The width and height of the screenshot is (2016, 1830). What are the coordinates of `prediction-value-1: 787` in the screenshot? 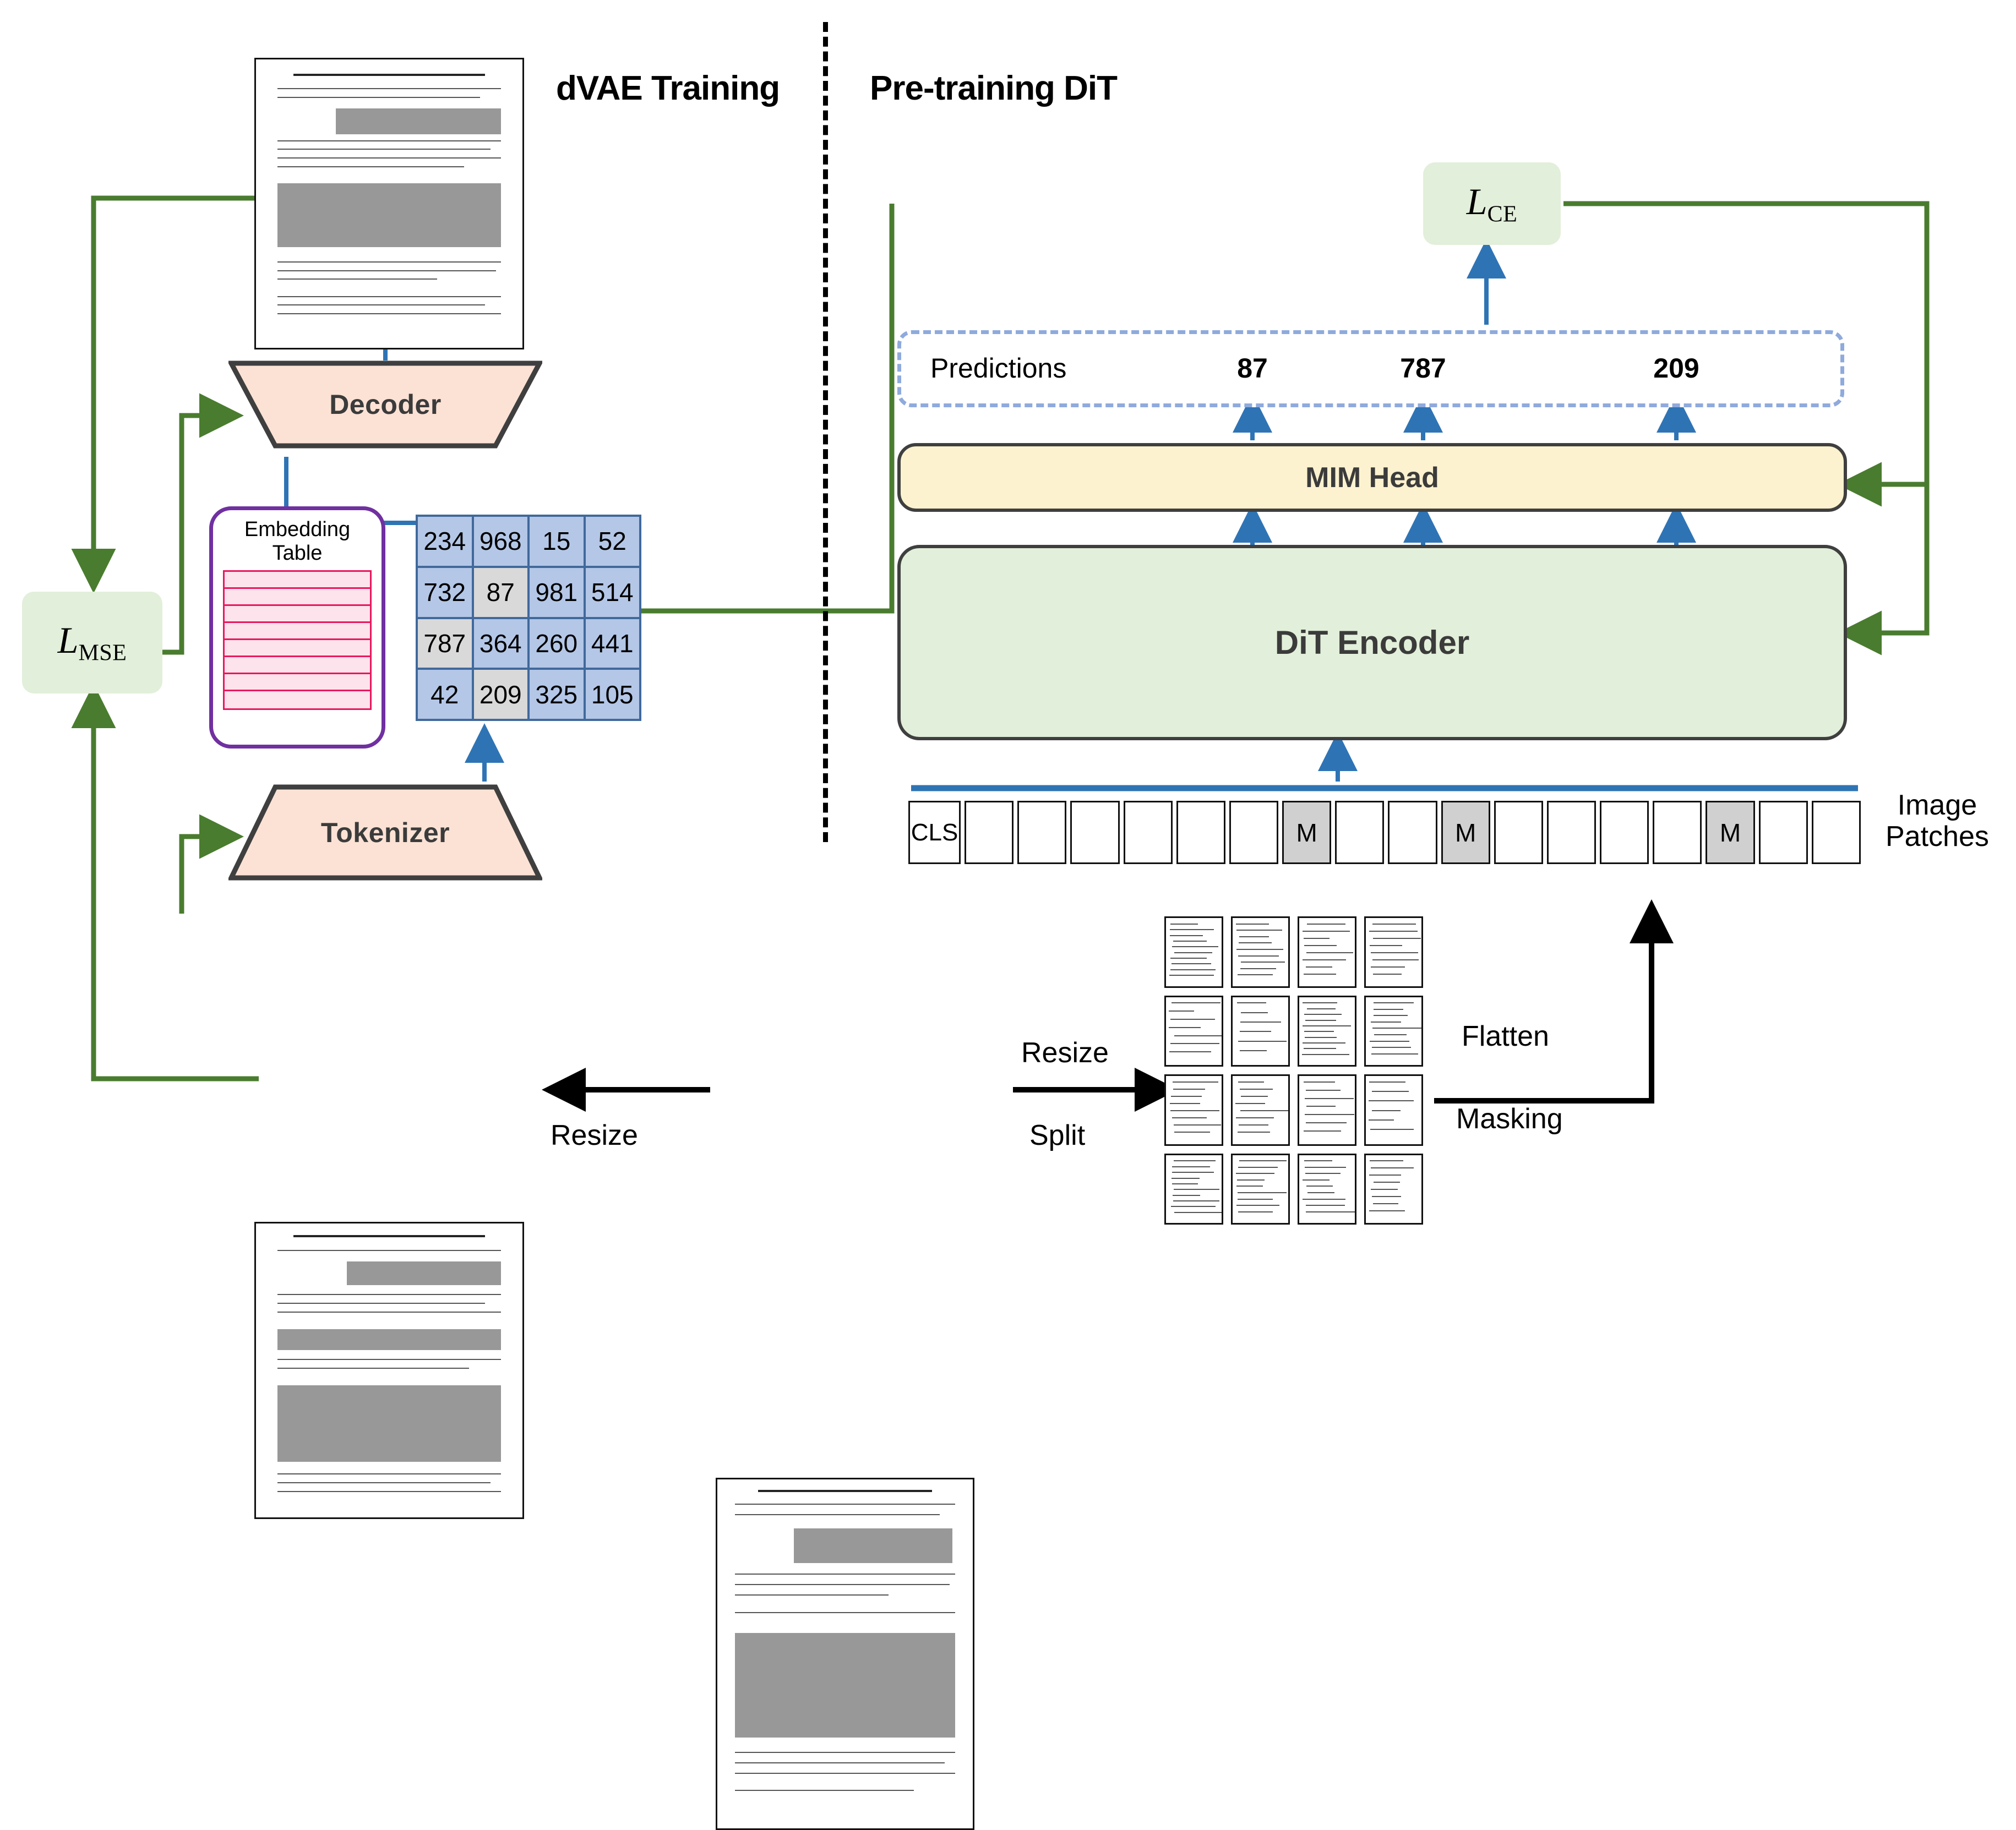 It's located at (1423, 368).